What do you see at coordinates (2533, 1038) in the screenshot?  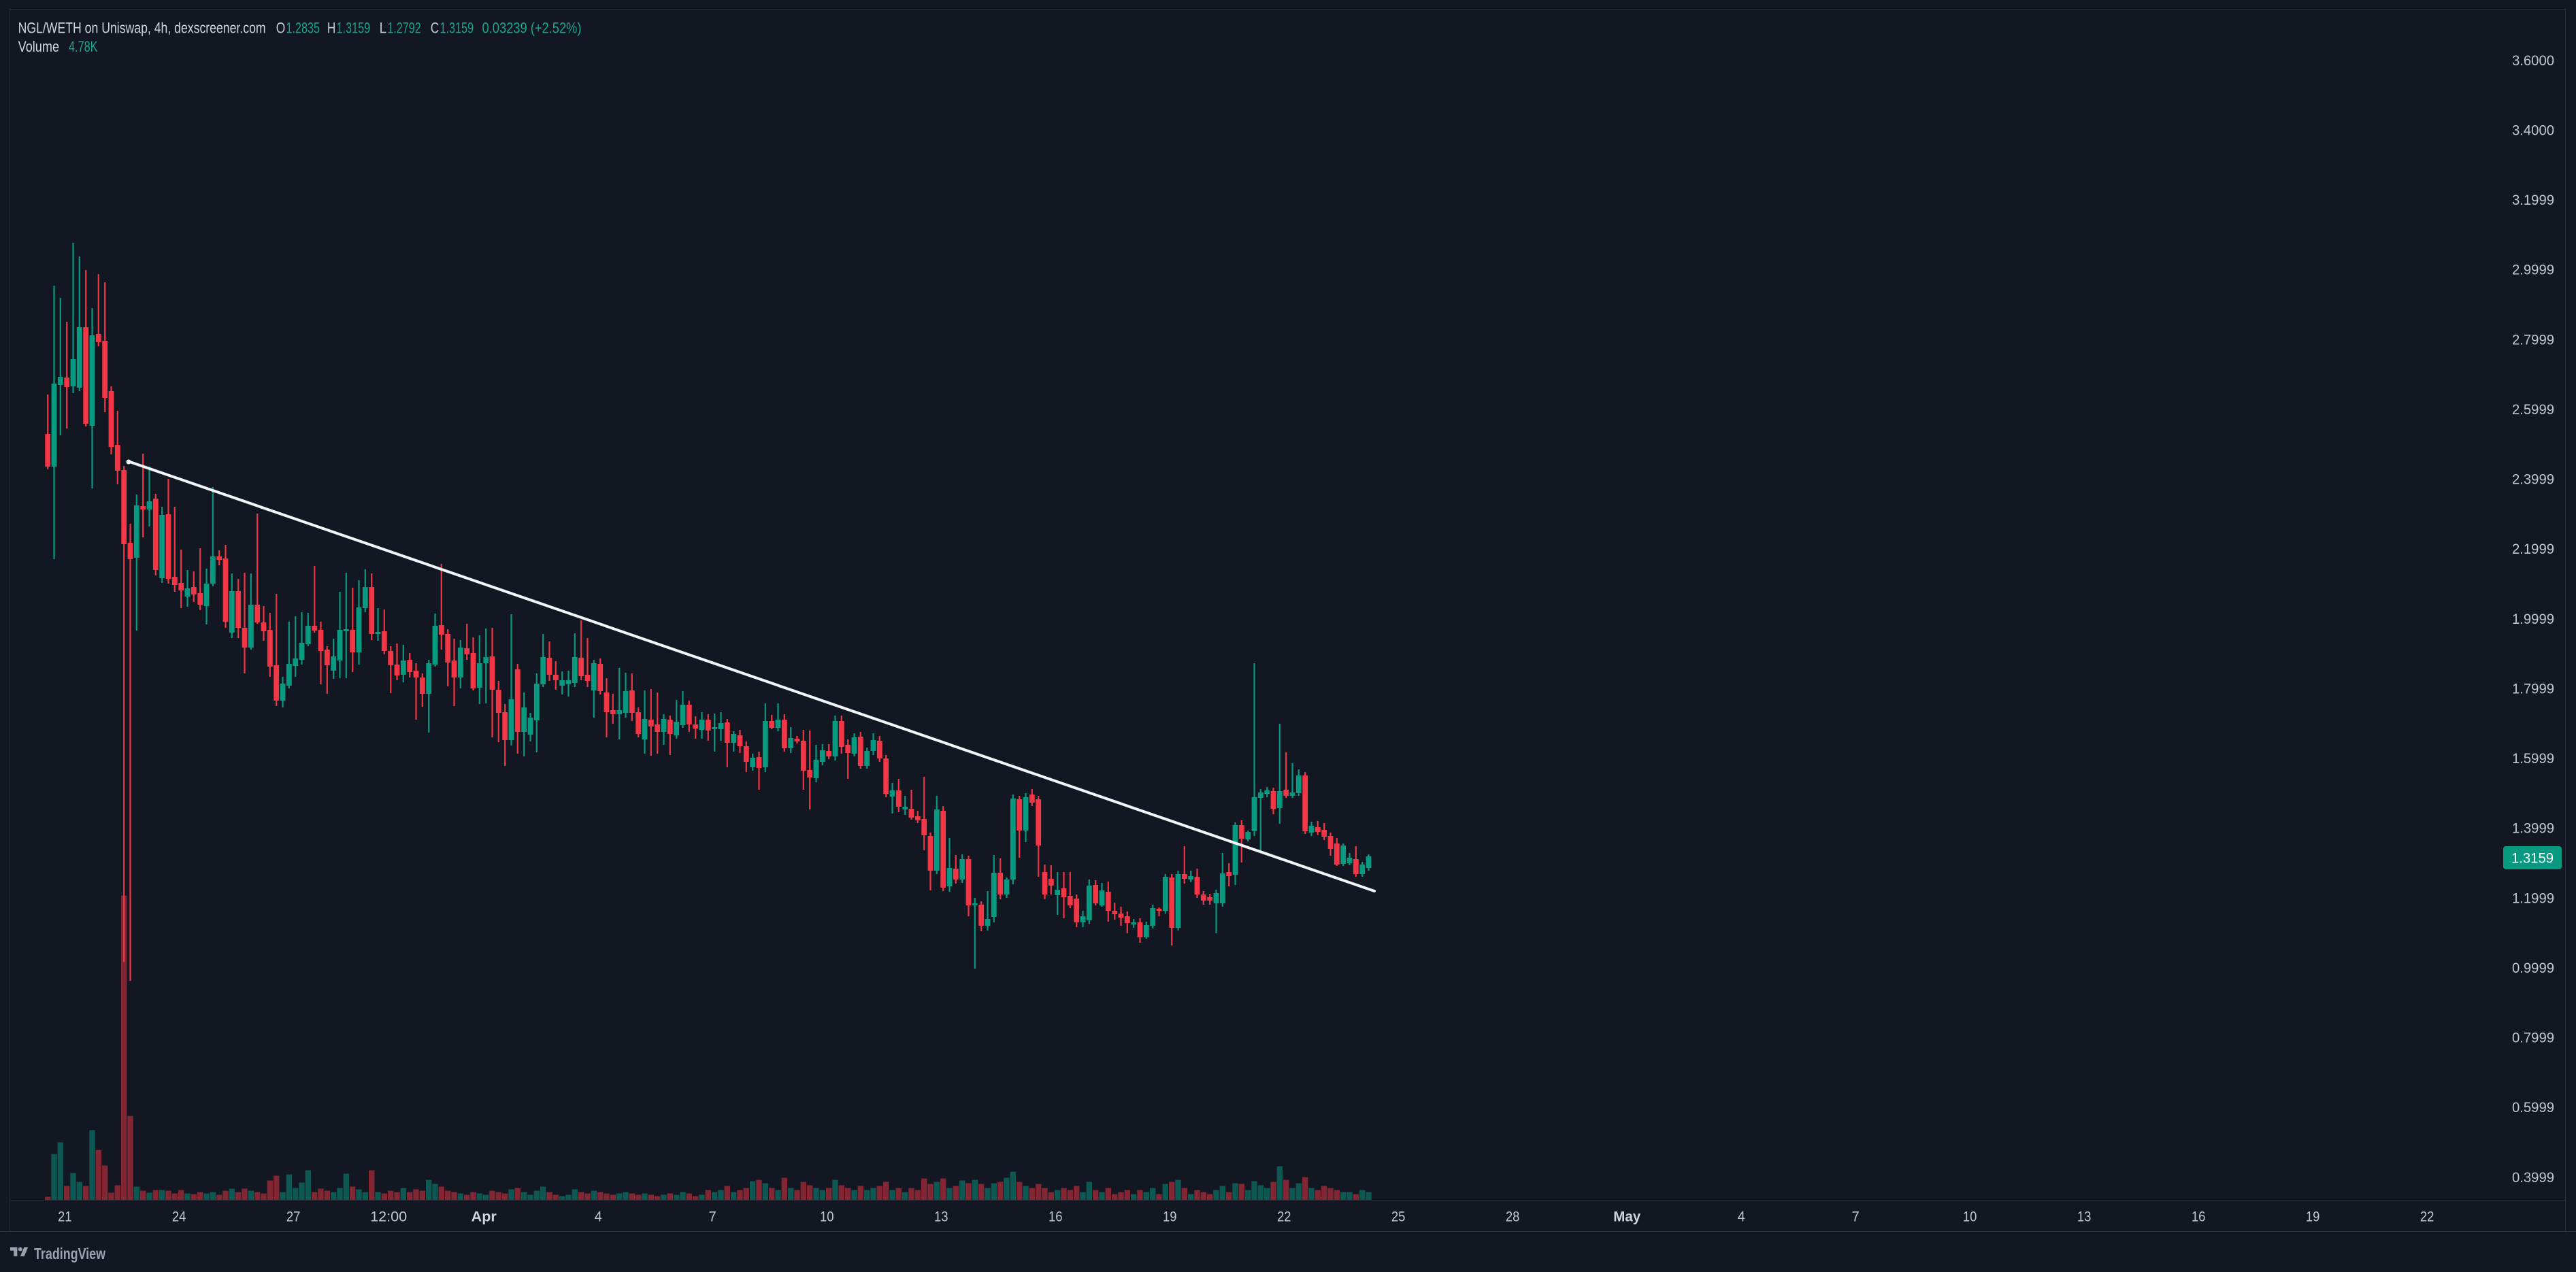 I see `svg-text: 0.7999` at bounding box center [2533, 1038].